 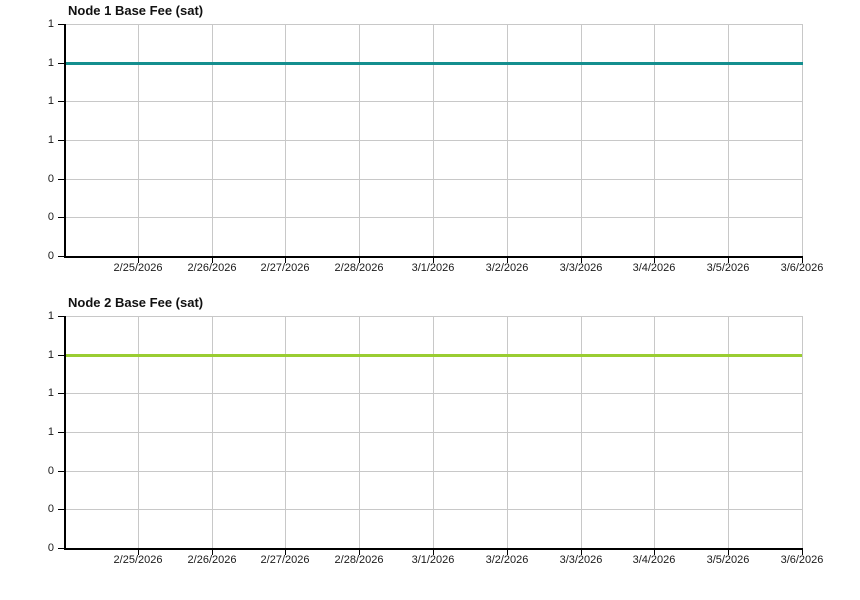 What do you see at coordinates (138, 268) in the screenshot?
I see `x-axis-label: 2/25/2026` at bounding box center [138, 268].